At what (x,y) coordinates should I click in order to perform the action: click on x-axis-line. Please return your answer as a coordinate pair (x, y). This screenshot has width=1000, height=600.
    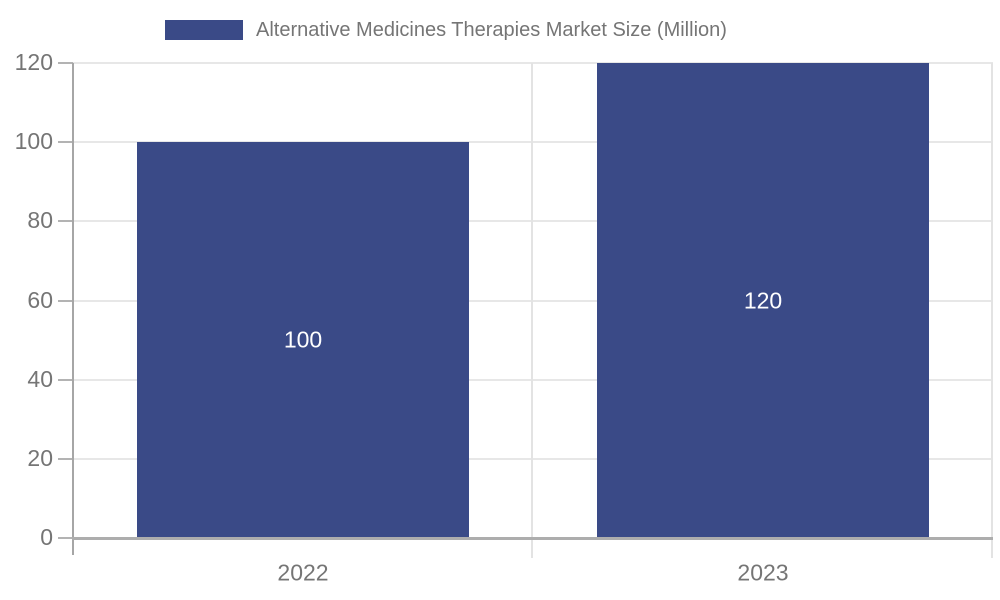
    Looking at the image, I should click on (532, 538).